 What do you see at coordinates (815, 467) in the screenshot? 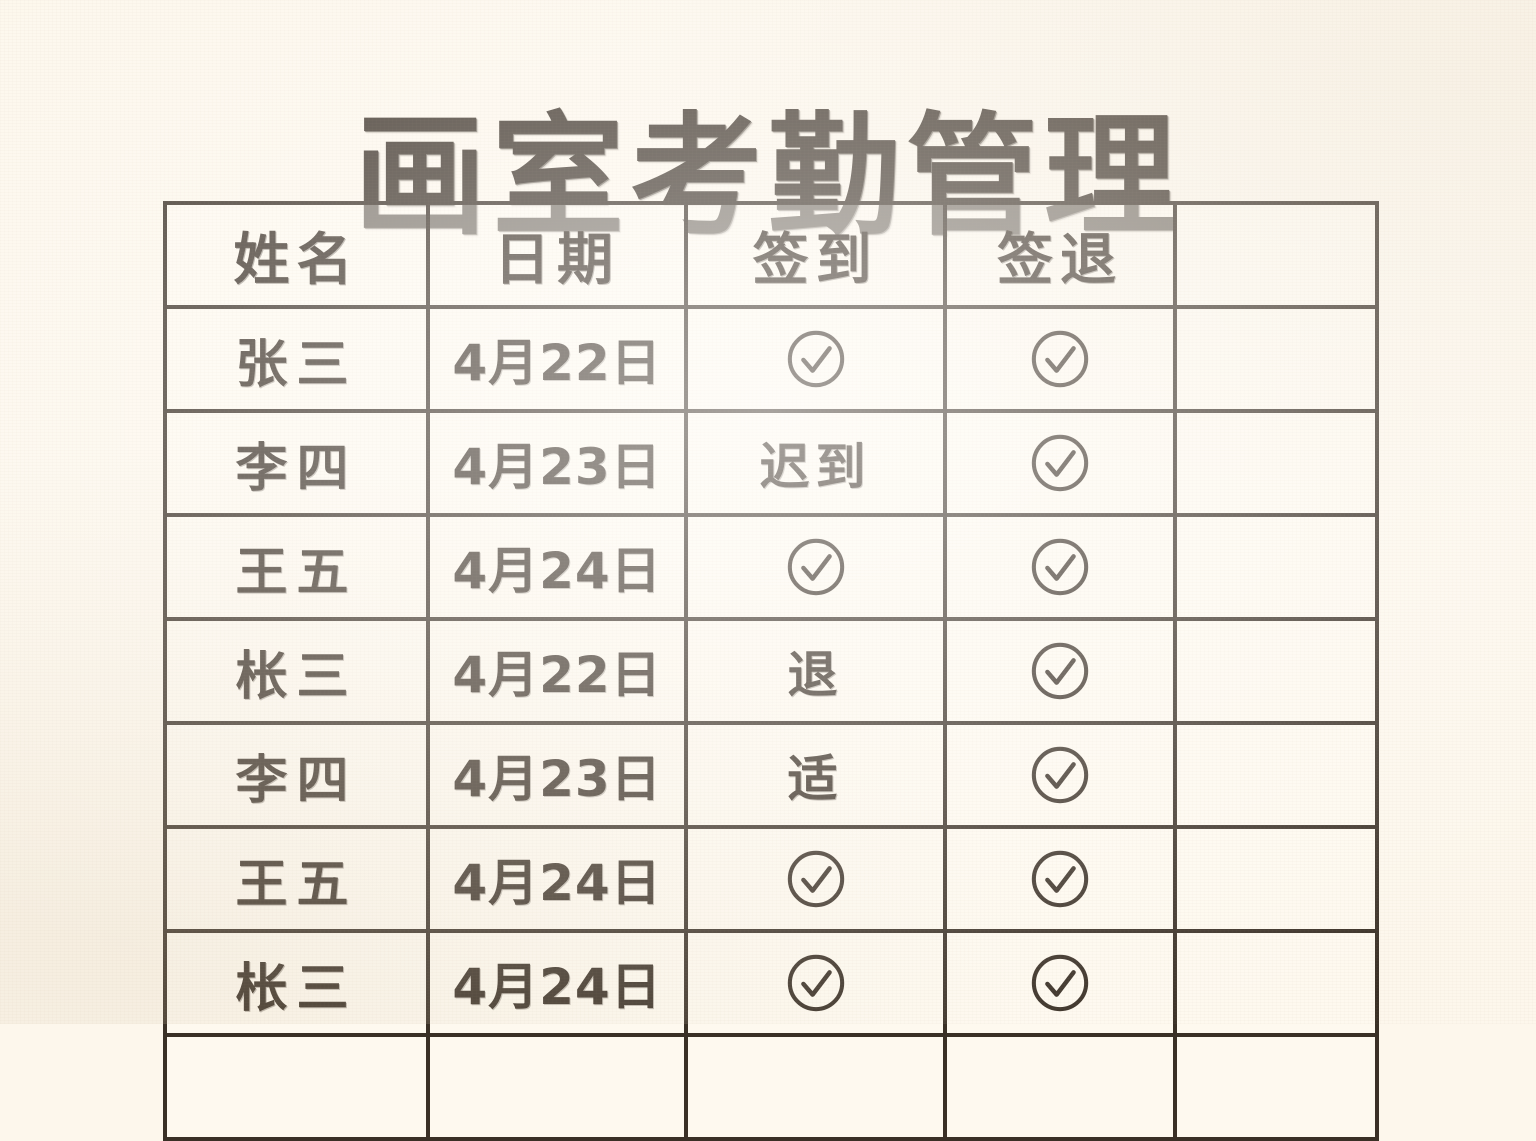
I see `cell-checkin-text: 迟到` at bounding box center [815, 467].